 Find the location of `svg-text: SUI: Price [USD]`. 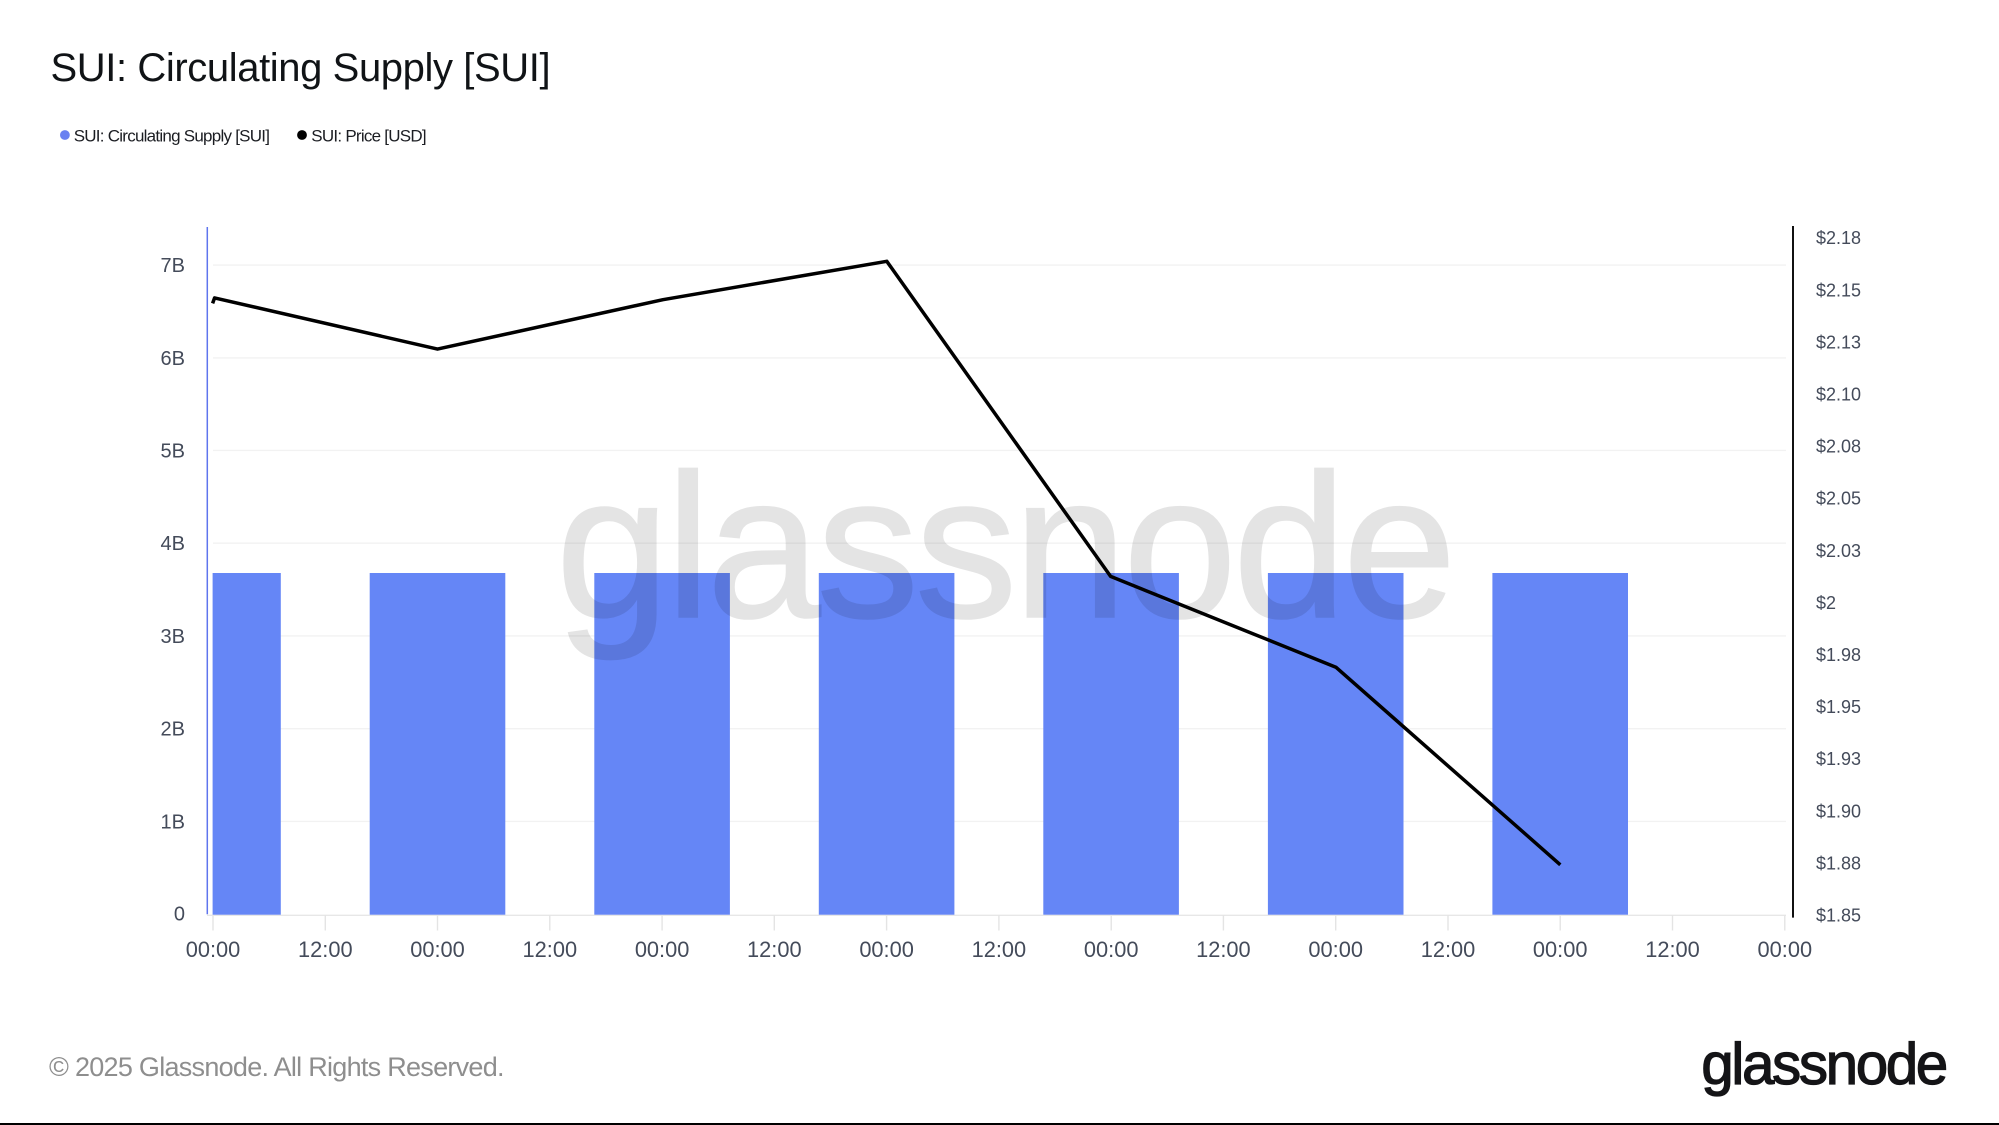

svg-text: SUI: Price [USD] is located at coordinates (368, 135).